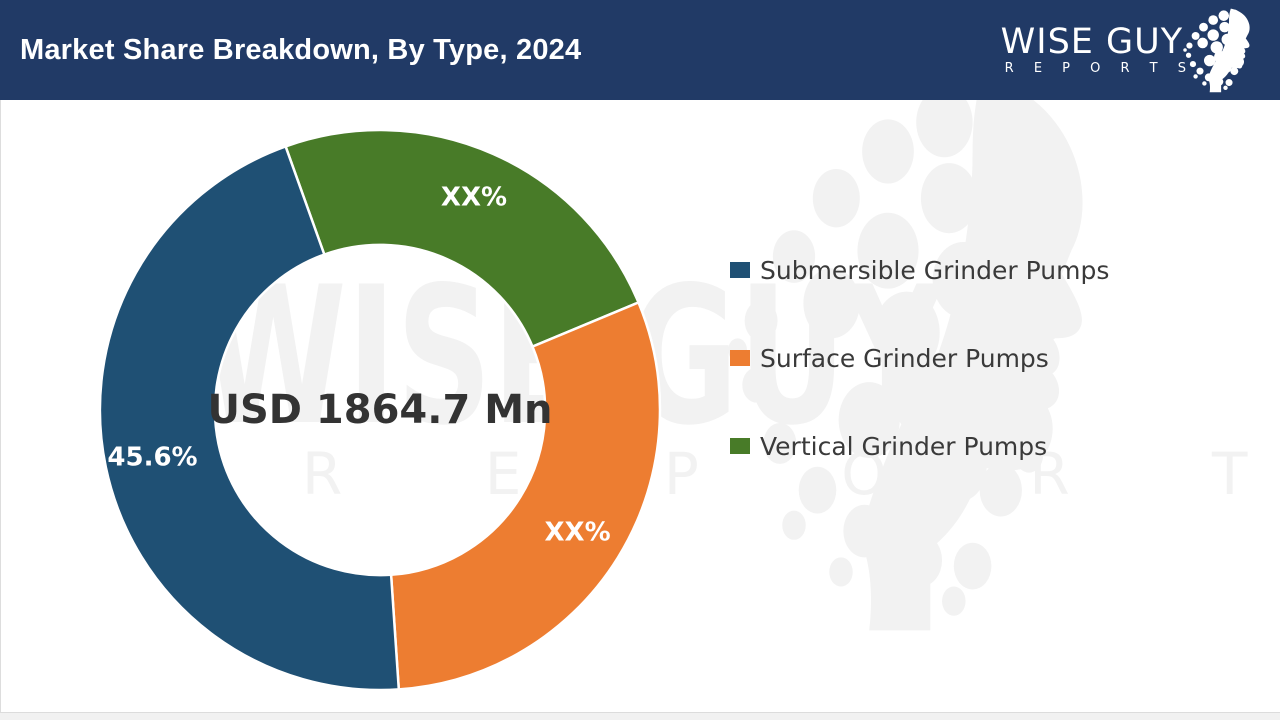 This screenshot has width=1280, height=720. What do you see at coordinates (935, 270) in the screenshot?
I see `legend-label: Submersible Grinder Pumps` at bounding box center [935, 270].